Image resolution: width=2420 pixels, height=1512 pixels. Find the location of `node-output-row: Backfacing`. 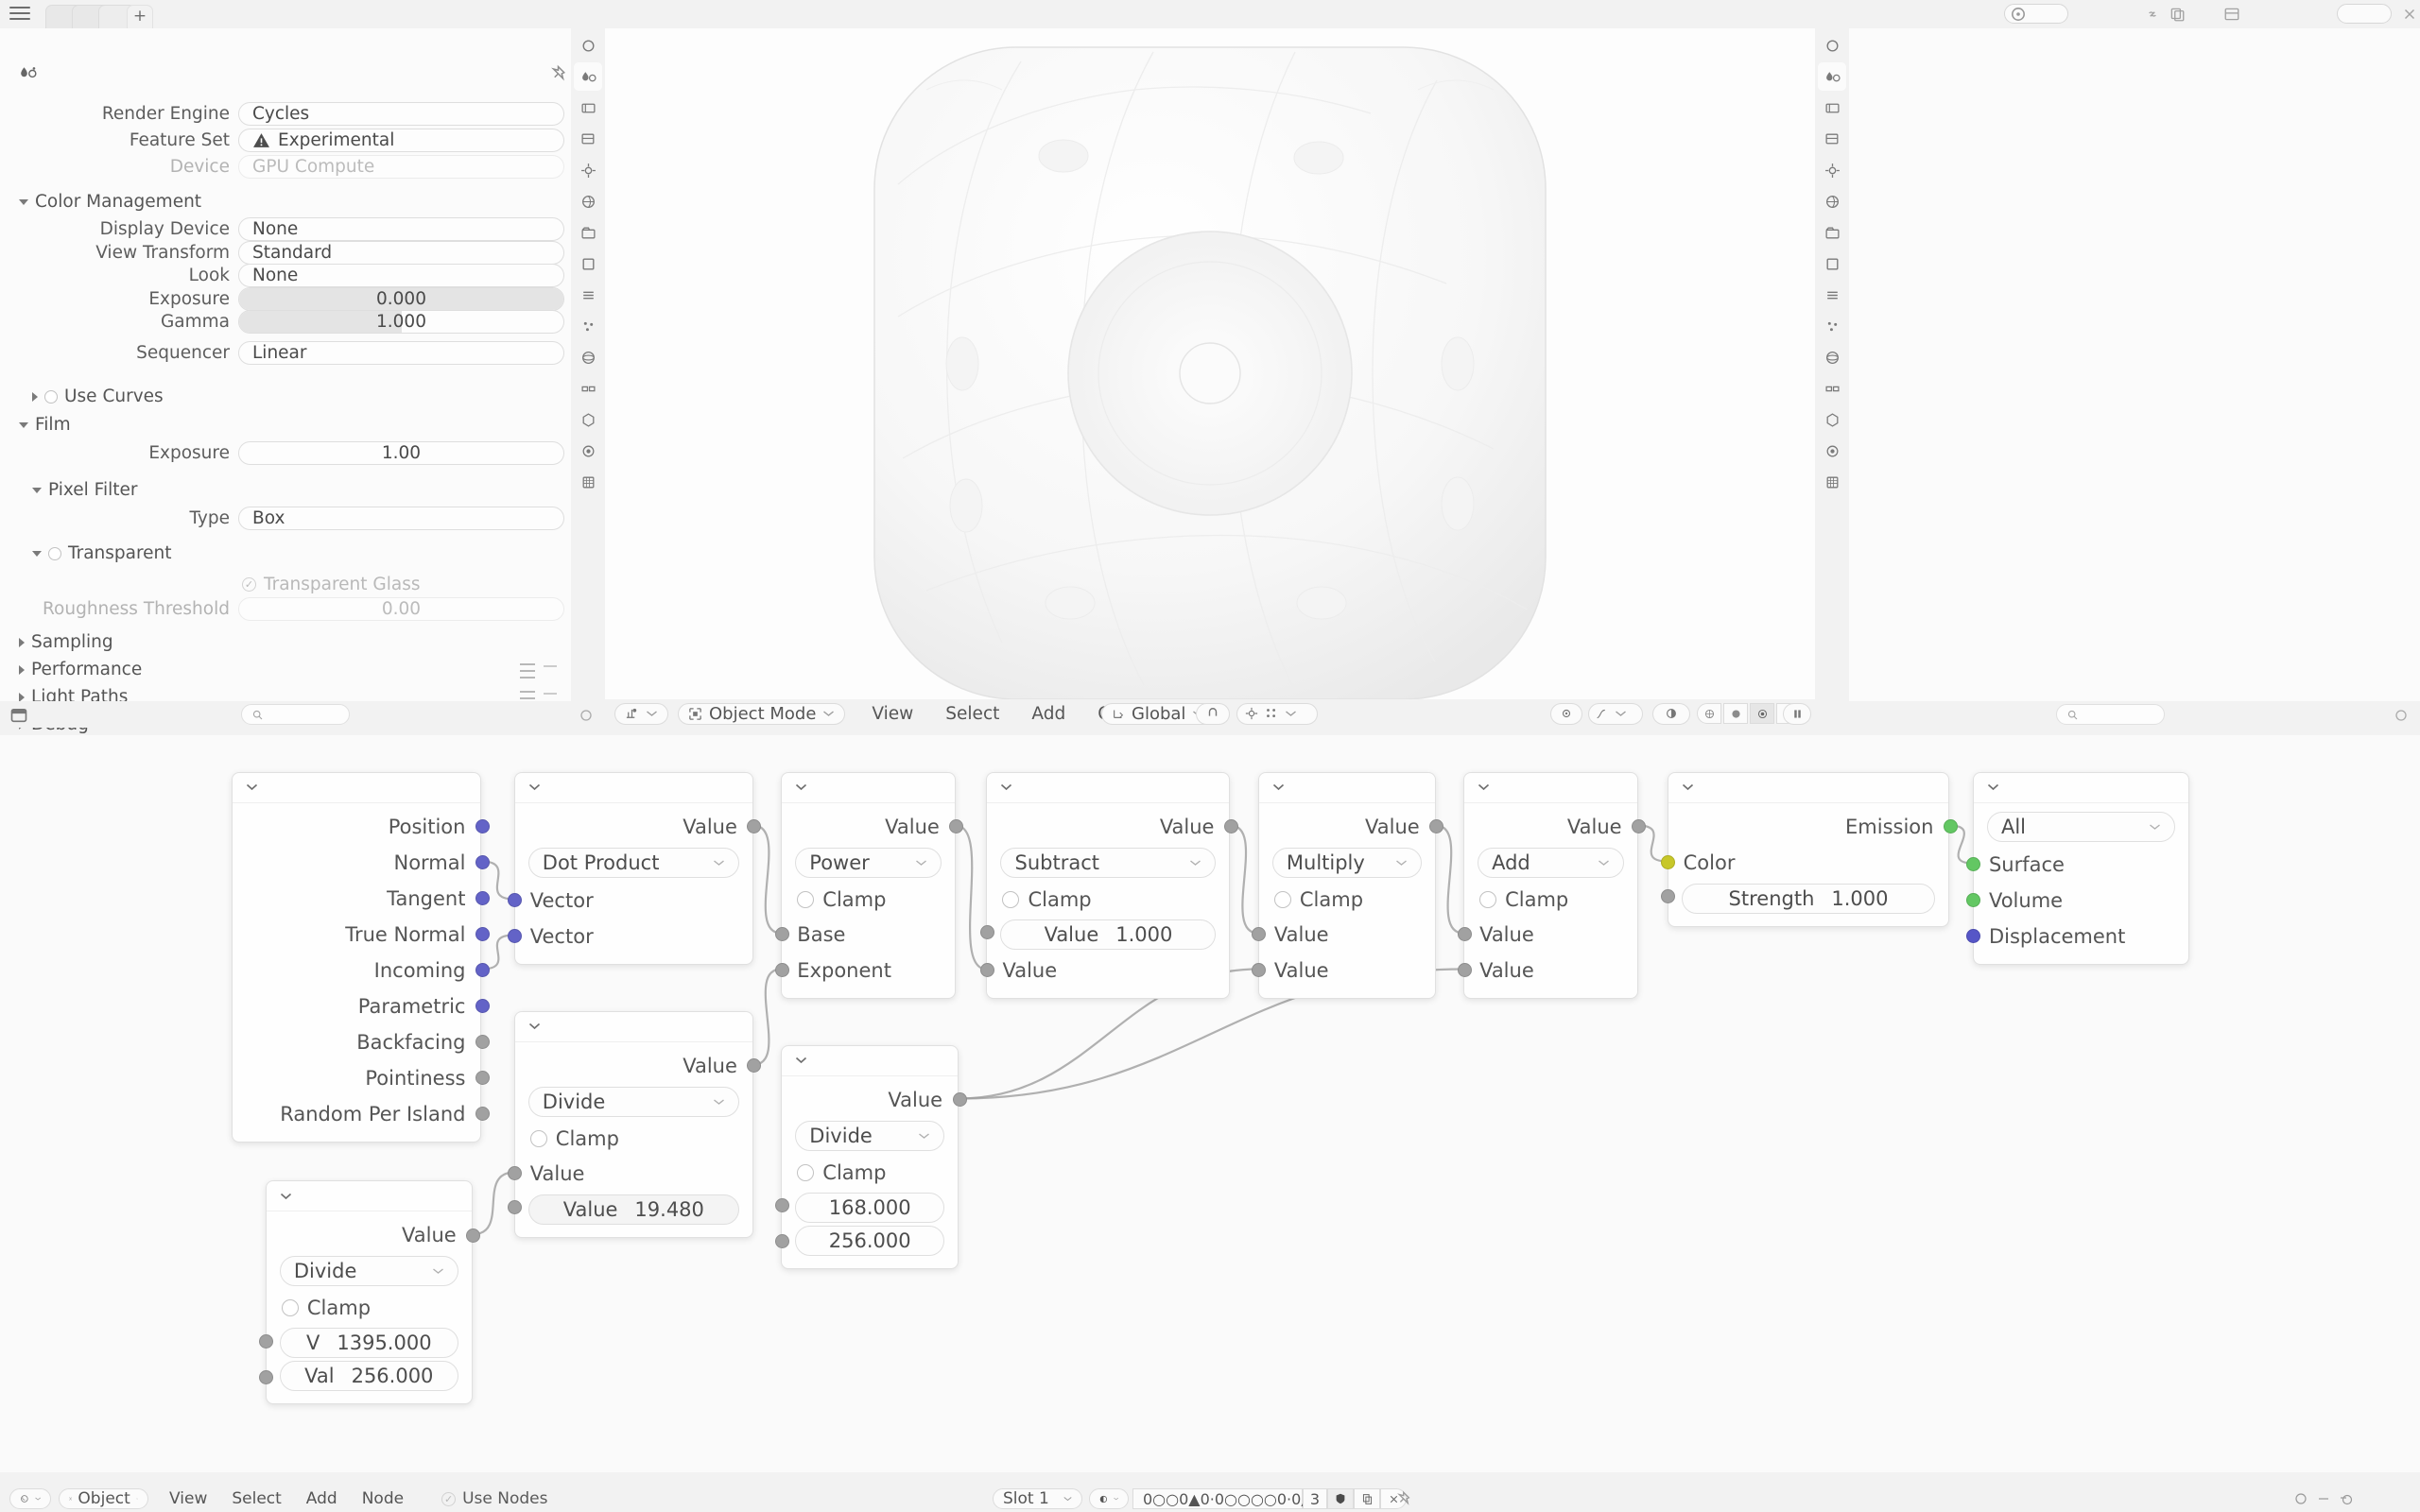

node-output-row: Backfacing is located at coordinates (357, 1042).